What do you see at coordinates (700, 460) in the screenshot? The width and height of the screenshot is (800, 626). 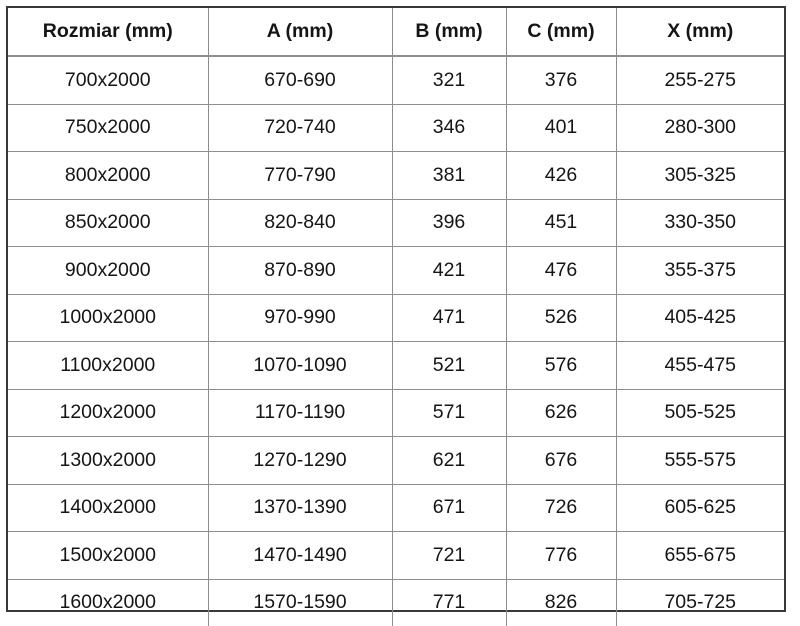 I see `cell-x: 555-575` at bounding box center [700, 460].